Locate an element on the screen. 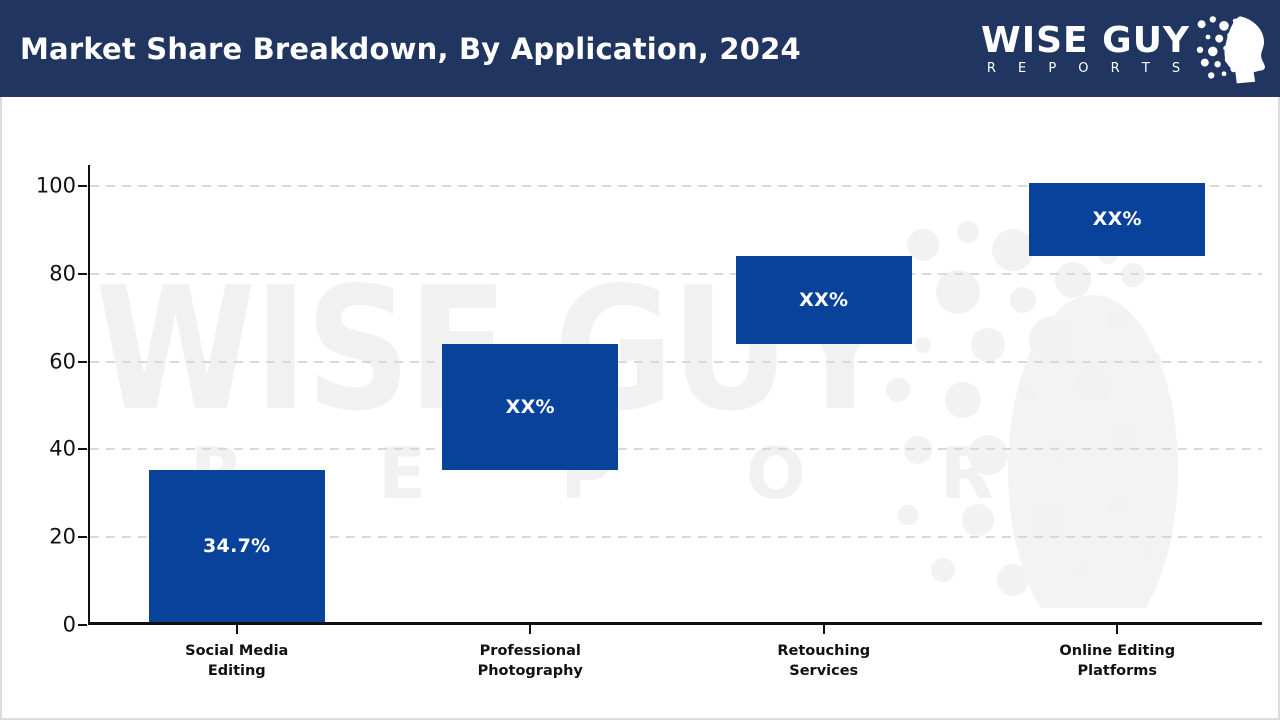 The width and height of the screenshot is (1280, 720). bar-value-label-4: XX% is located at coordinates (1117, 219).